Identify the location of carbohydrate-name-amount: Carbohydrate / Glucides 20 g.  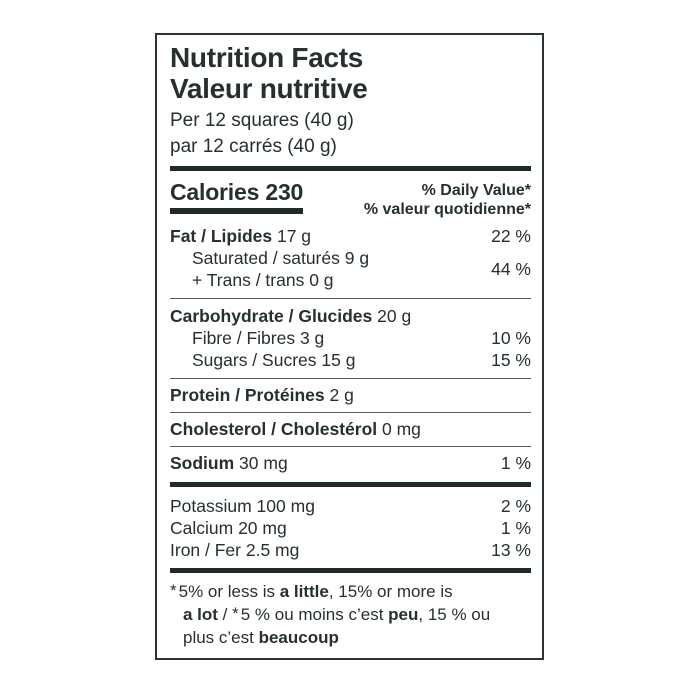
(290, 316).